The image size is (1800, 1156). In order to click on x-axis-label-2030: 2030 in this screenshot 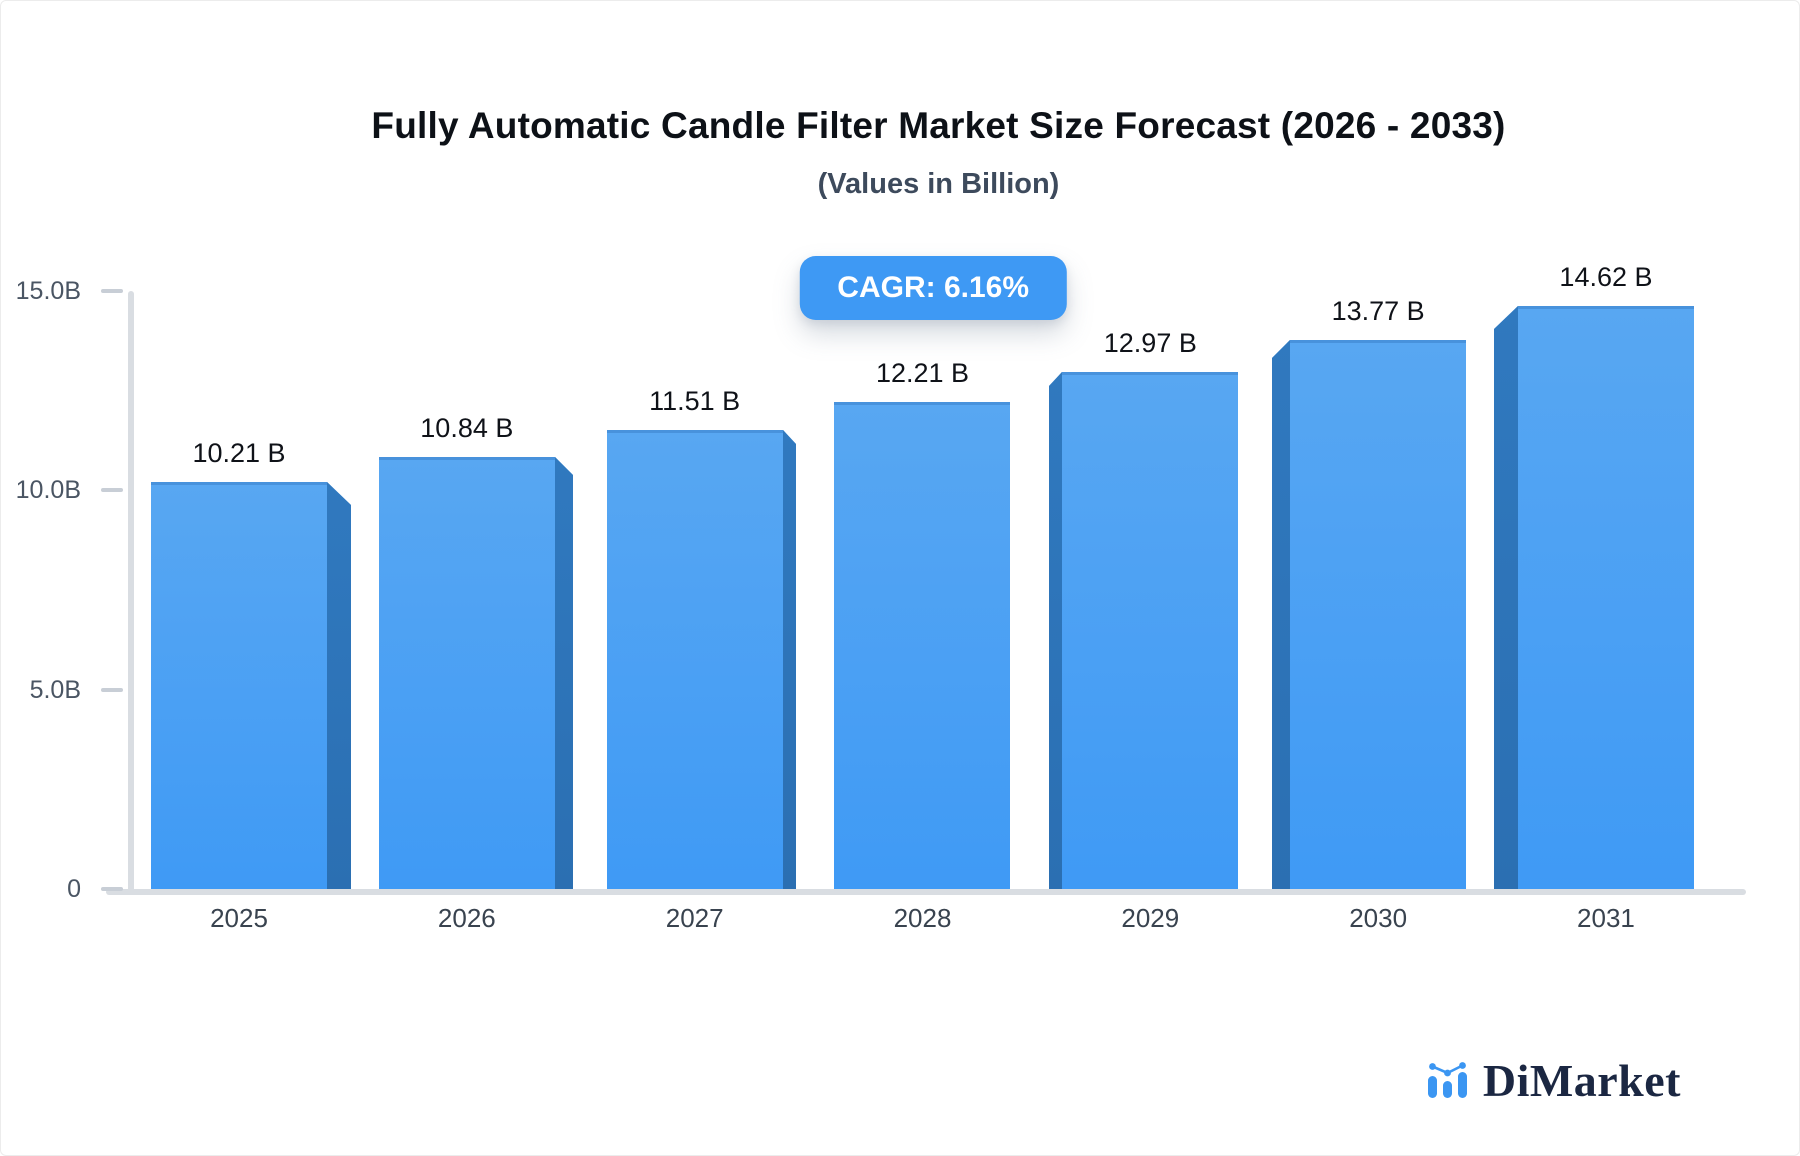, I will do `click(1378, 918)`.